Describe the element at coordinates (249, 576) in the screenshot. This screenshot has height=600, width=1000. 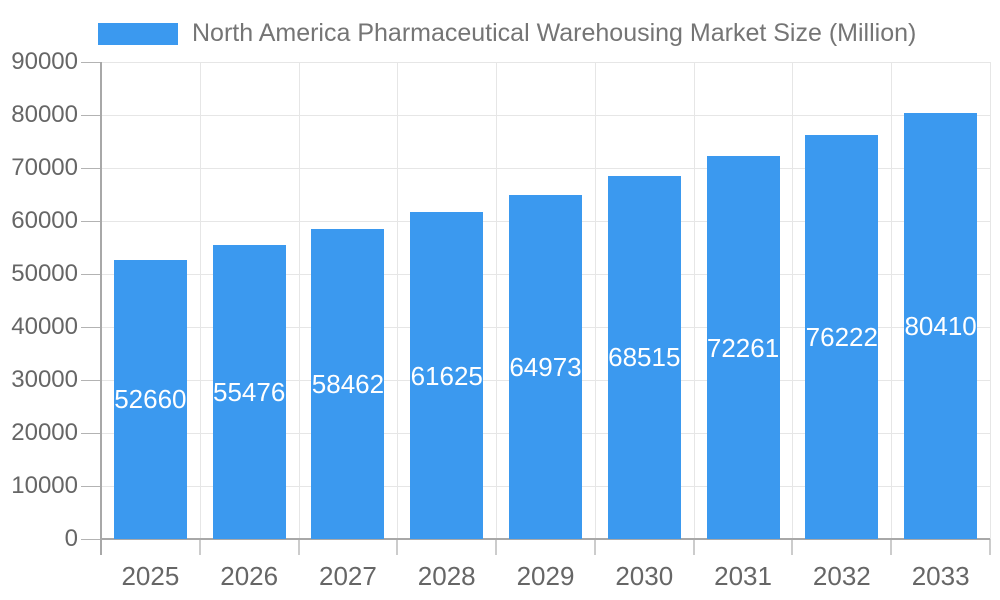
I see `x-axis-category-label: 2026` at that location.